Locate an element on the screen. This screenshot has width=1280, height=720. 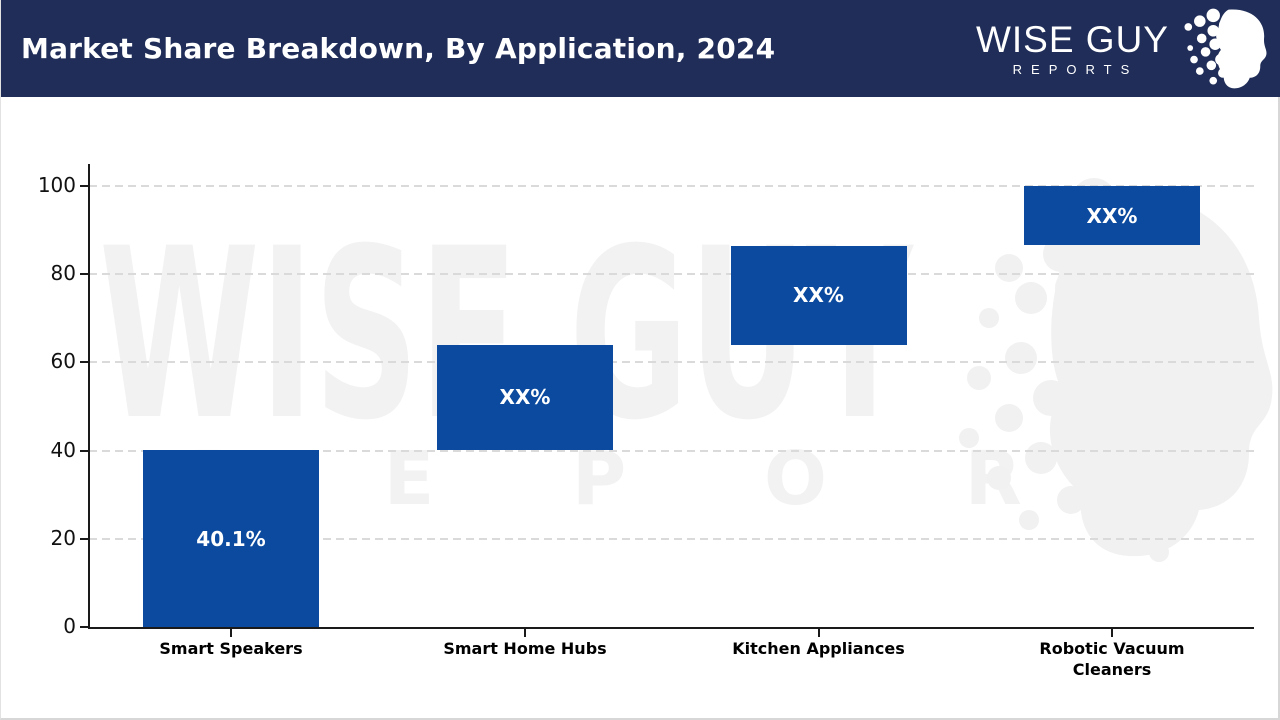
logo-text: WISE GUY REPORTS is located at coordinates (1072, 49).